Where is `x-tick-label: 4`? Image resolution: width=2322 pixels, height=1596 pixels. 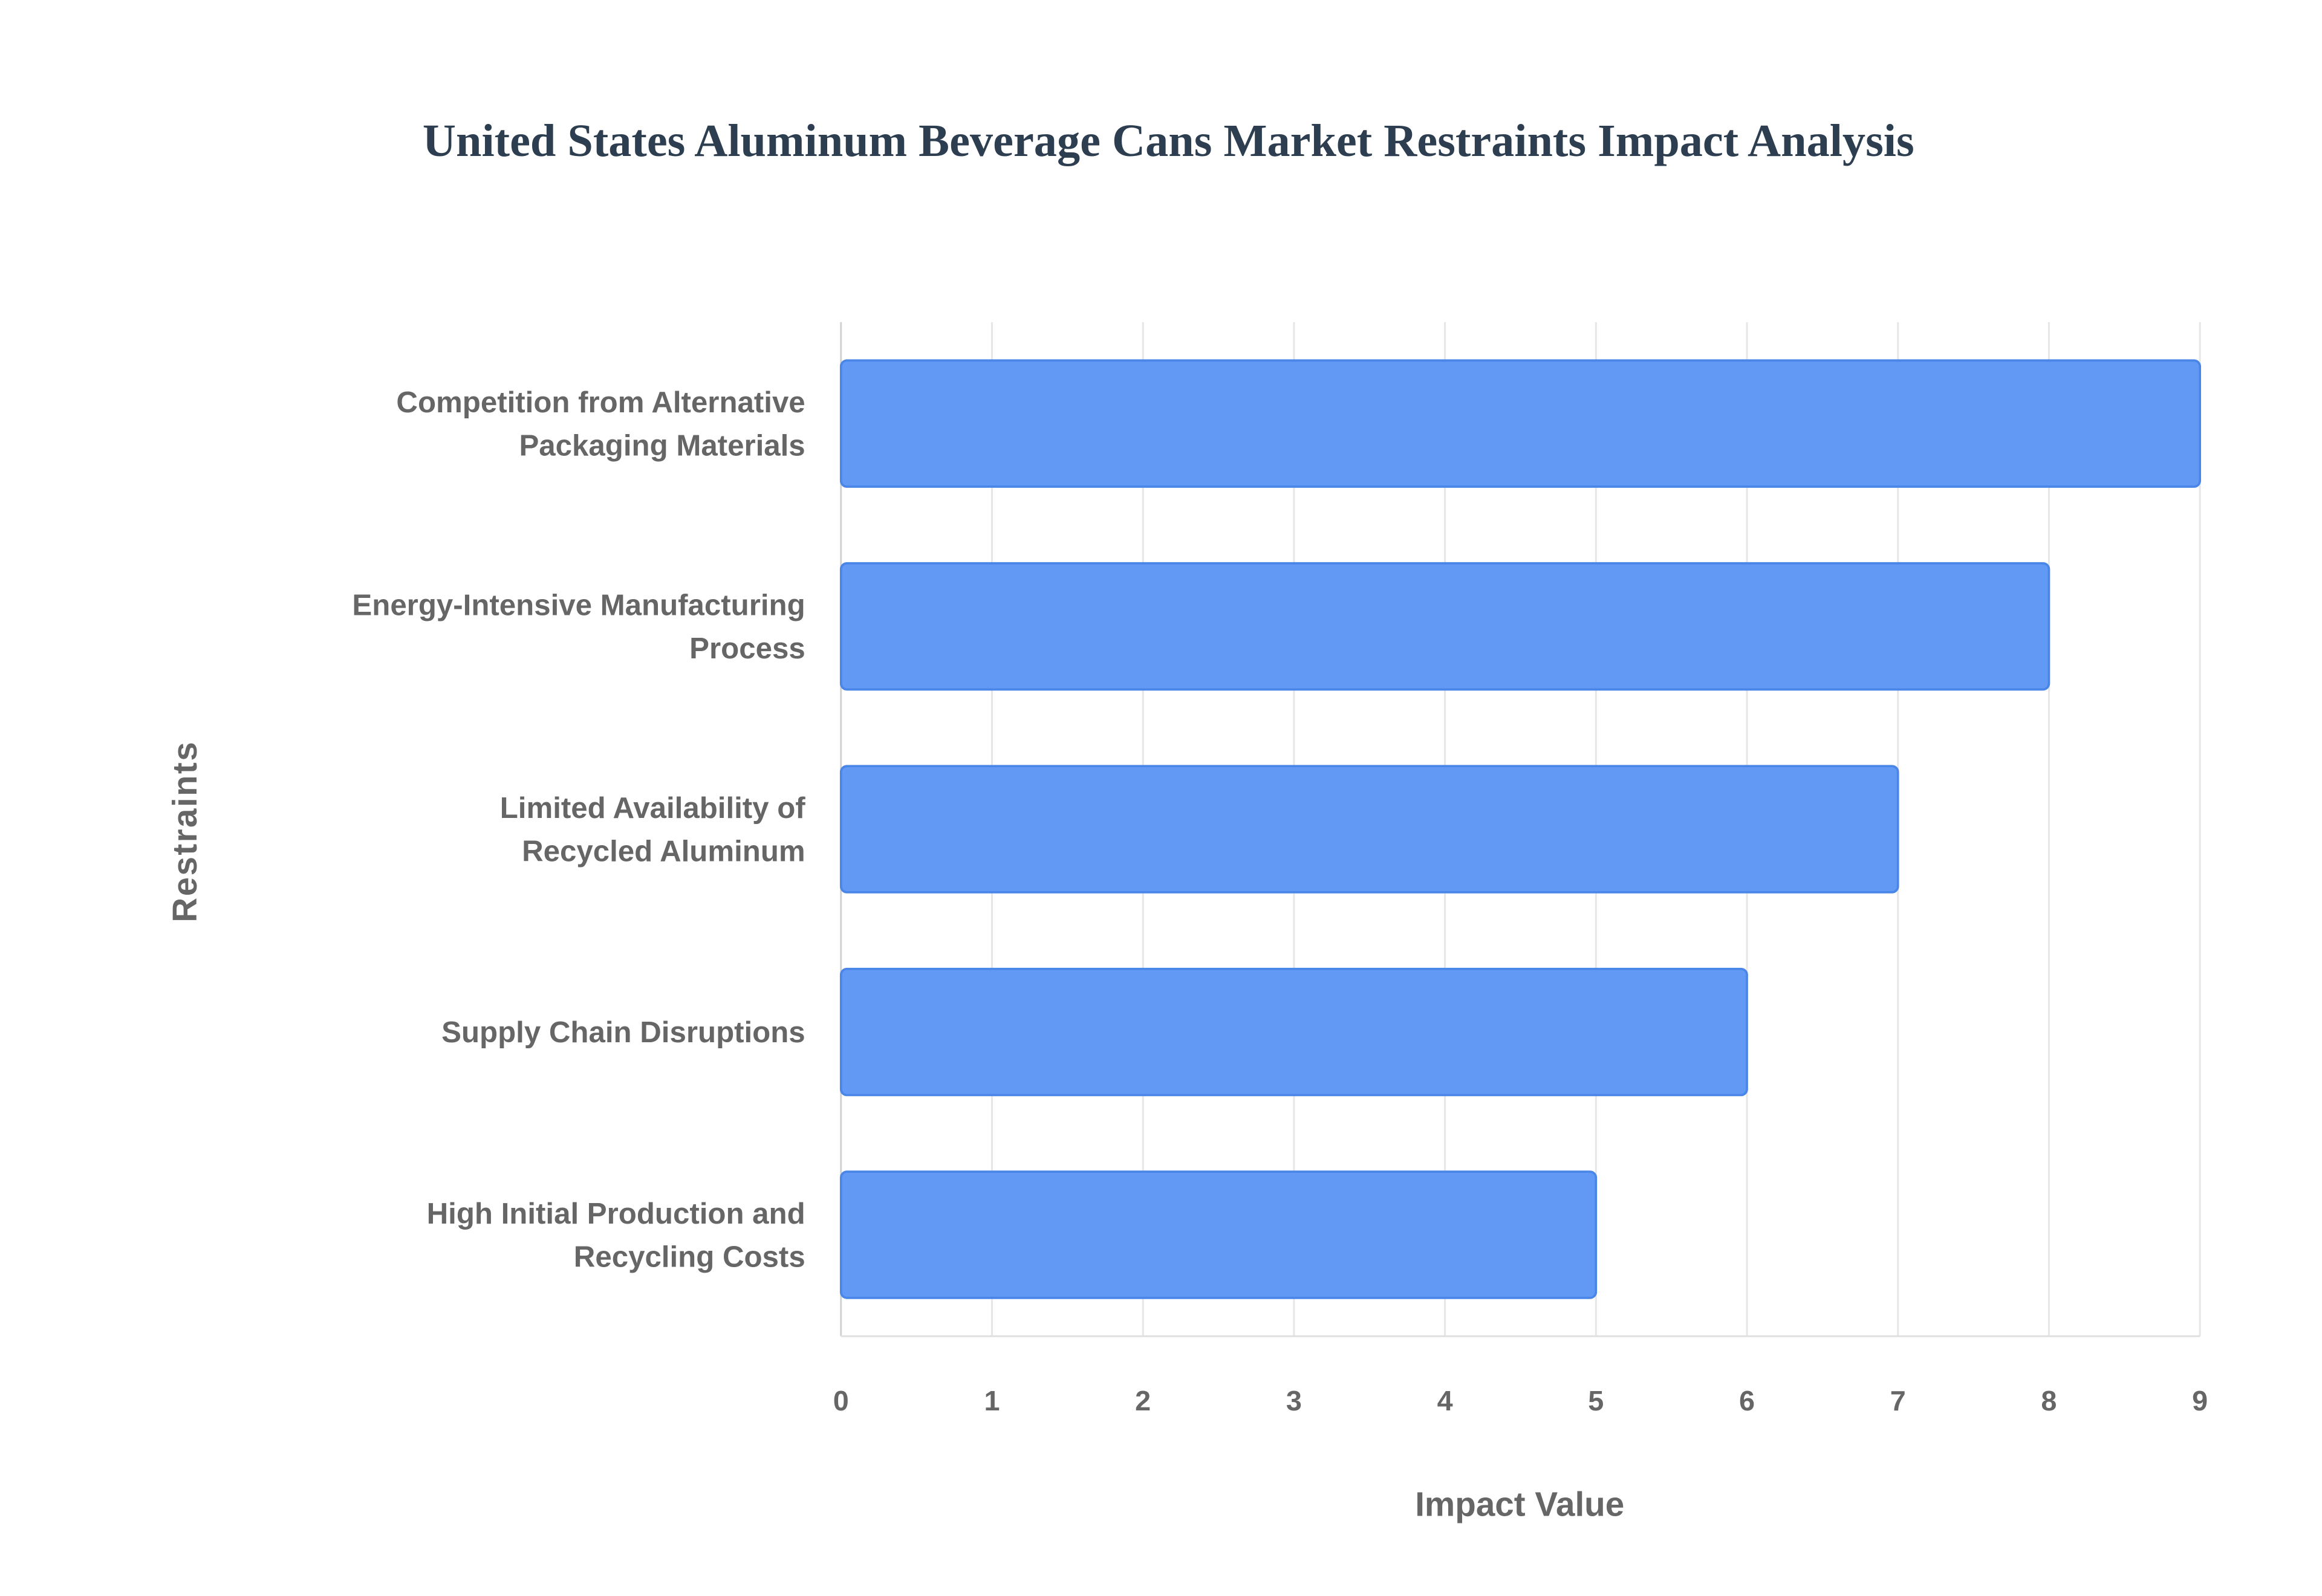
x-tick-label: 4 is located at coordinates (1445, 1400).